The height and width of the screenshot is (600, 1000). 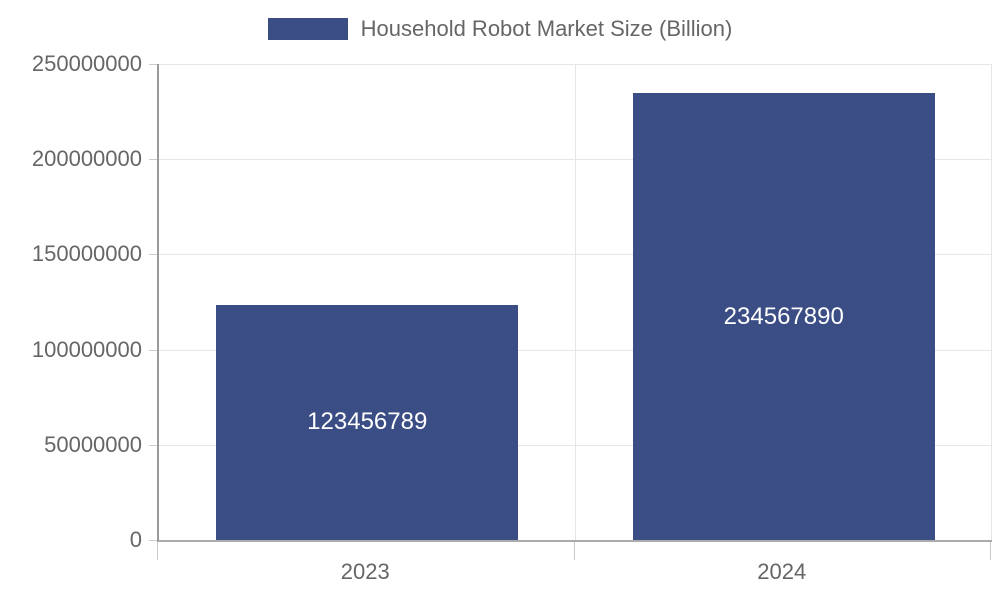 I want to click on bar-2023: 123456789, so click(x=367, y=422).